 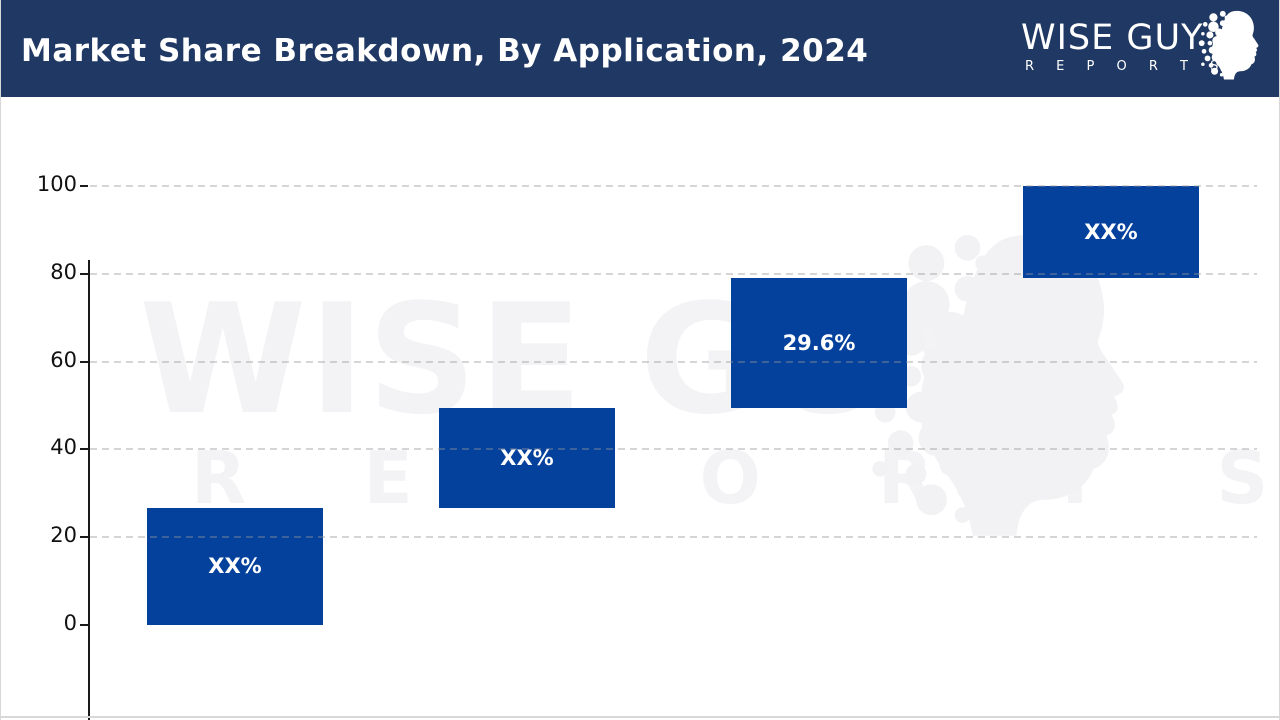 I want to click on y-tick-label-100: 100, so click(x=56, y=184).